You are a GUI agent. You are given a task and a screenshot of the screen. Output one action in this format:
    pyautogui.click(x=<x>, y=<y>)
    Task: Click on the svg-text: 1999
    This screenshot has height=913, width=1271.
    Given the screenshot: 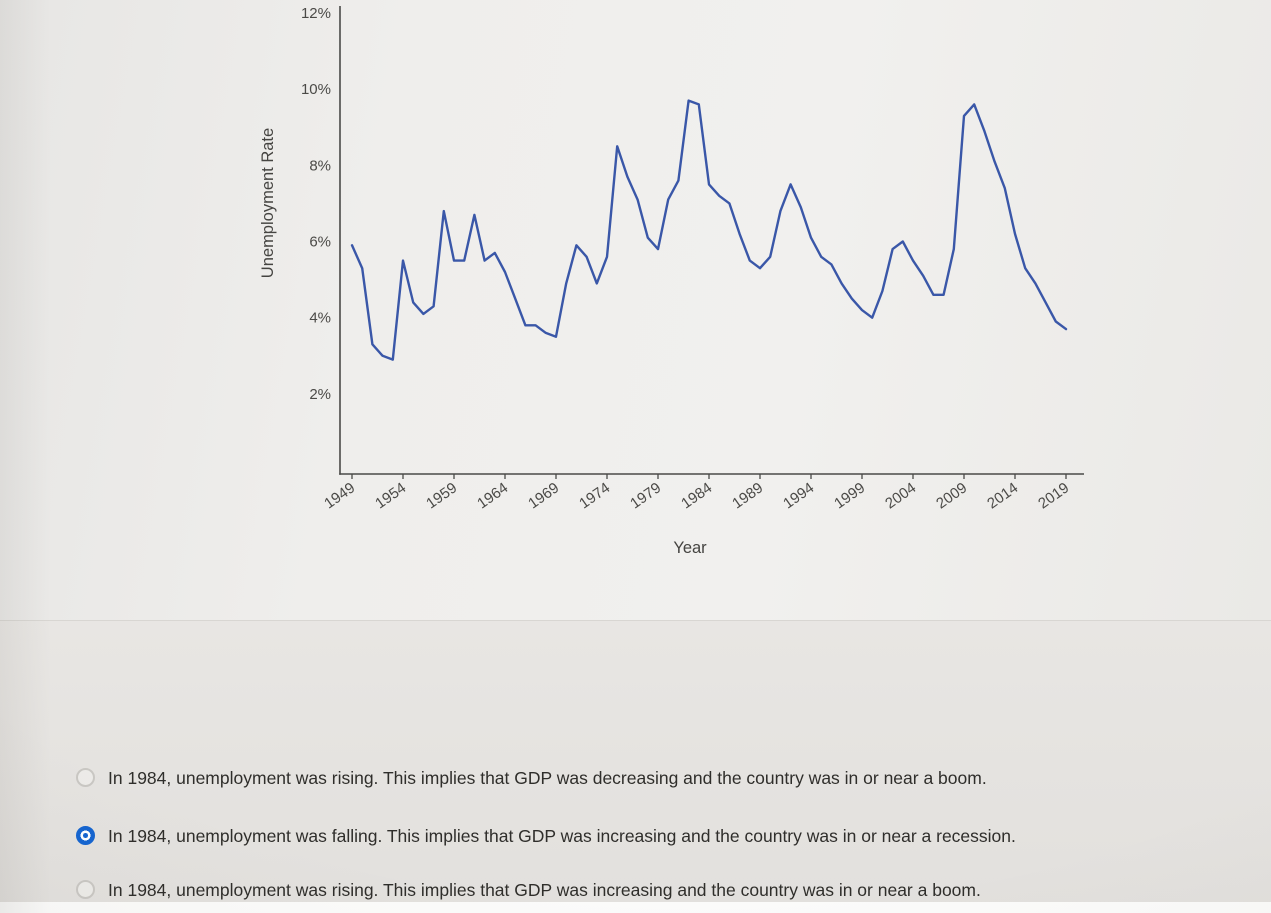 What is the action you would take?
    pyautogui.click(x=849, y=495)
    